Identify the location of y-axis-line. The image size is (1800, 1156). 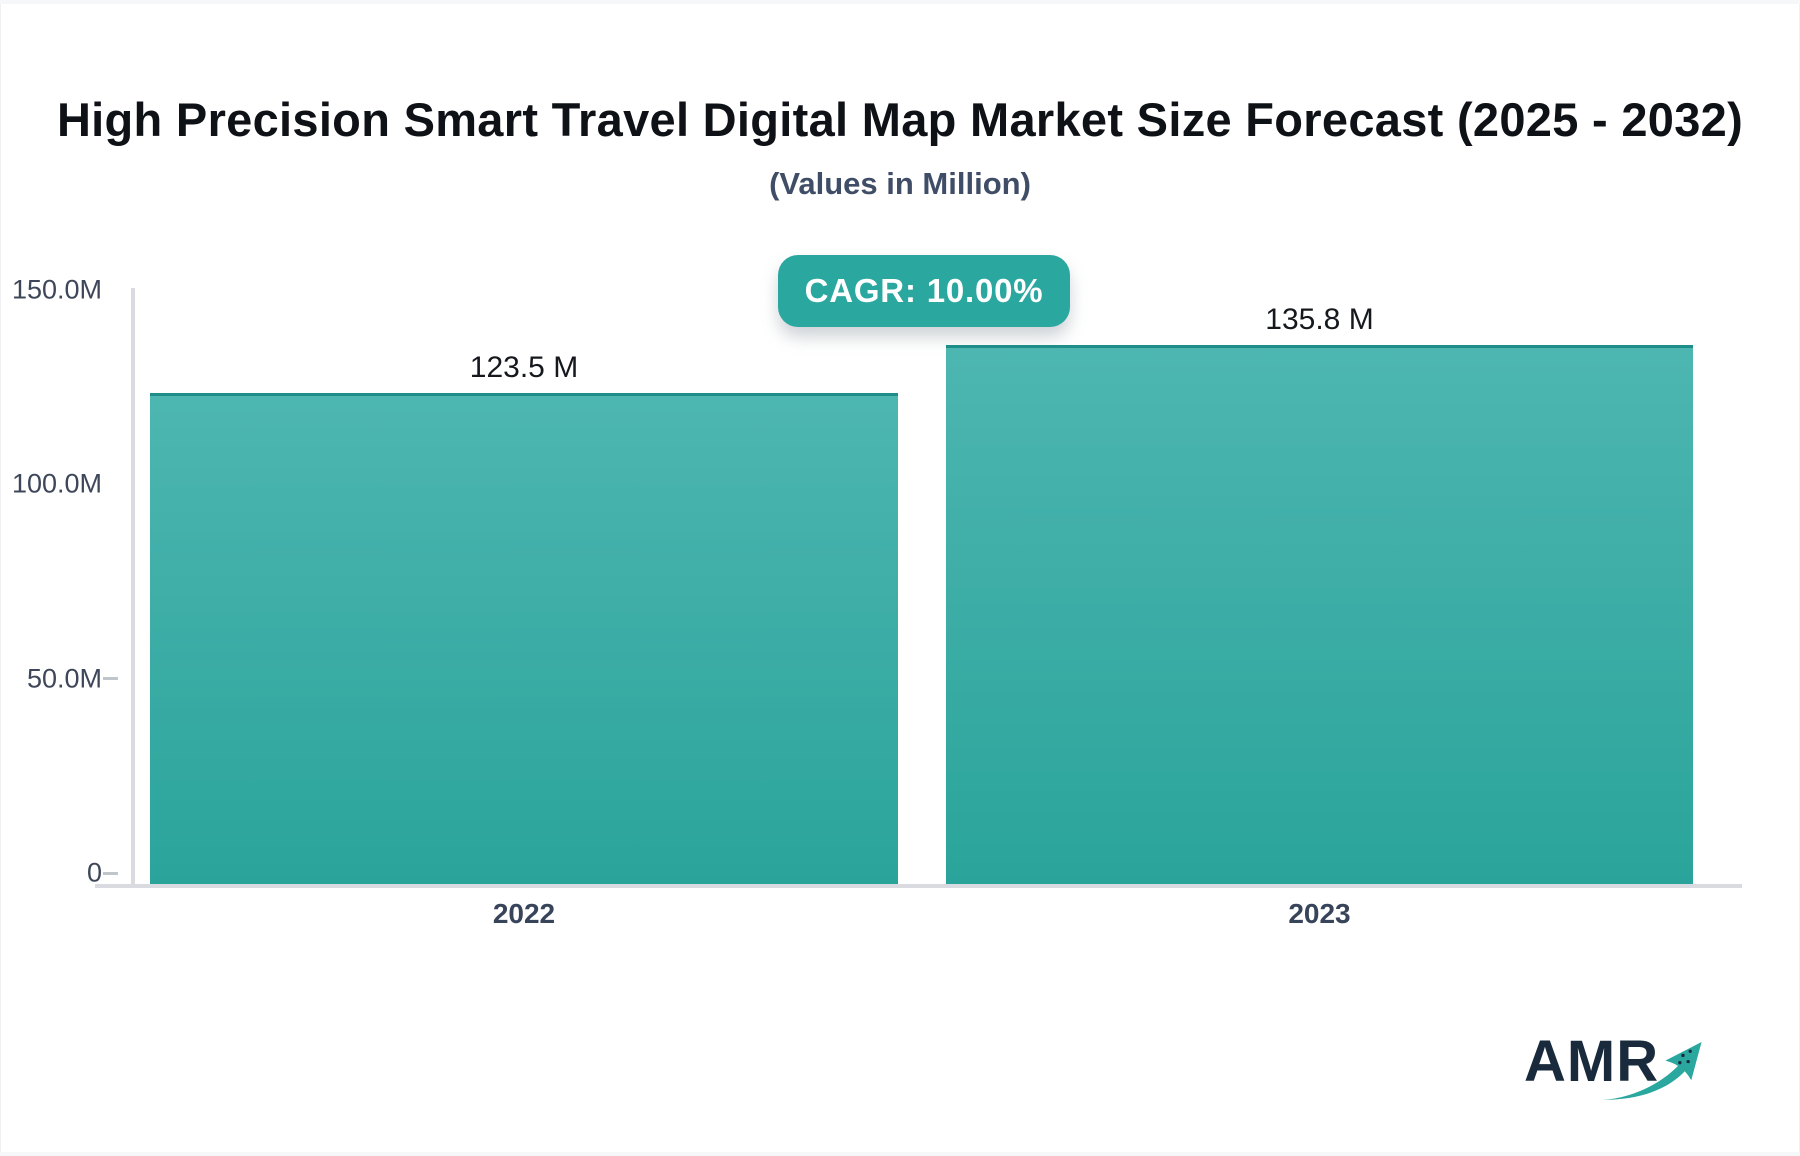
(133, 586).